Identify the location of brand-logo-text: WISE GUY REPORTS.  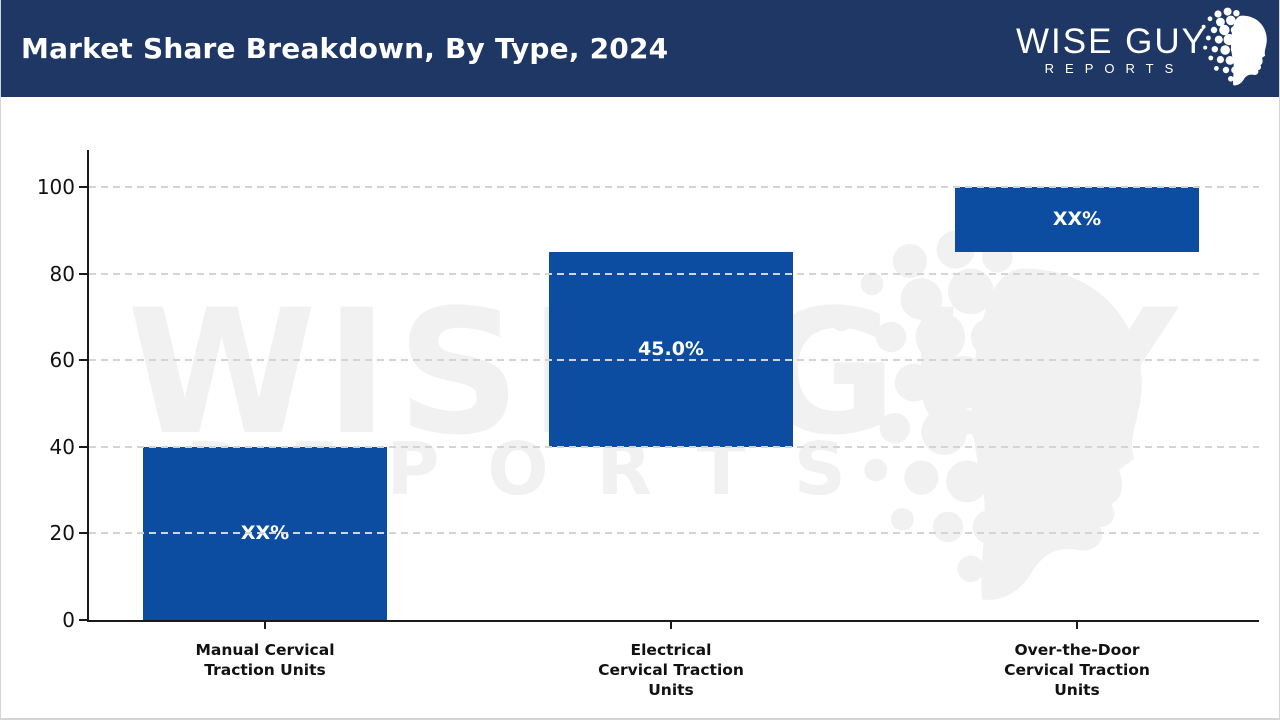
(1111, 49).